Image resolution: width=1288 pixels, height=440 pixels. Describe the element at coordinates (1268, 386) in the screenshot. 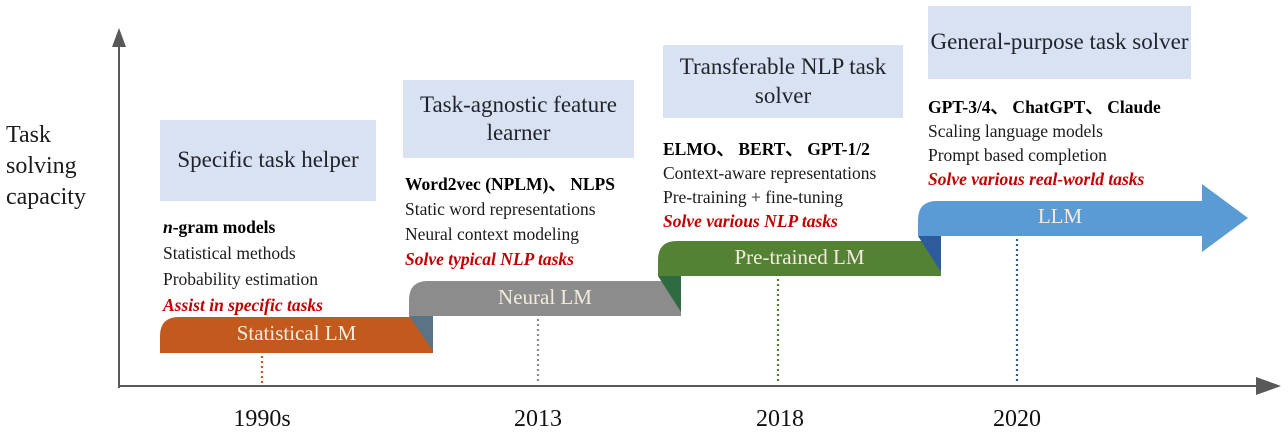

I see `x-axis-arrowhead` at that location.